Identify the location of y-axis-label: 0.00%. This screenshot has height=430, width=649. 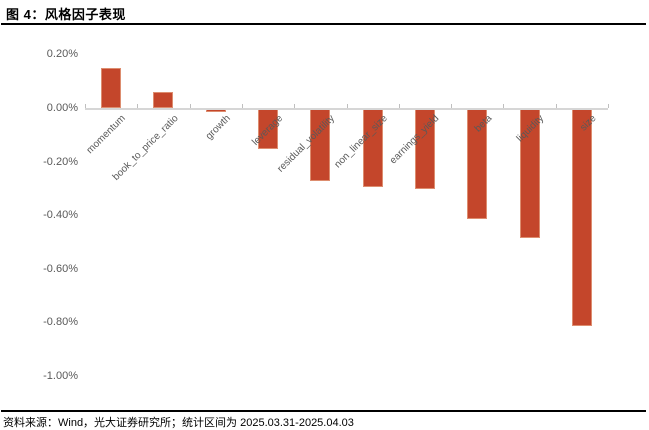
(62, 108).